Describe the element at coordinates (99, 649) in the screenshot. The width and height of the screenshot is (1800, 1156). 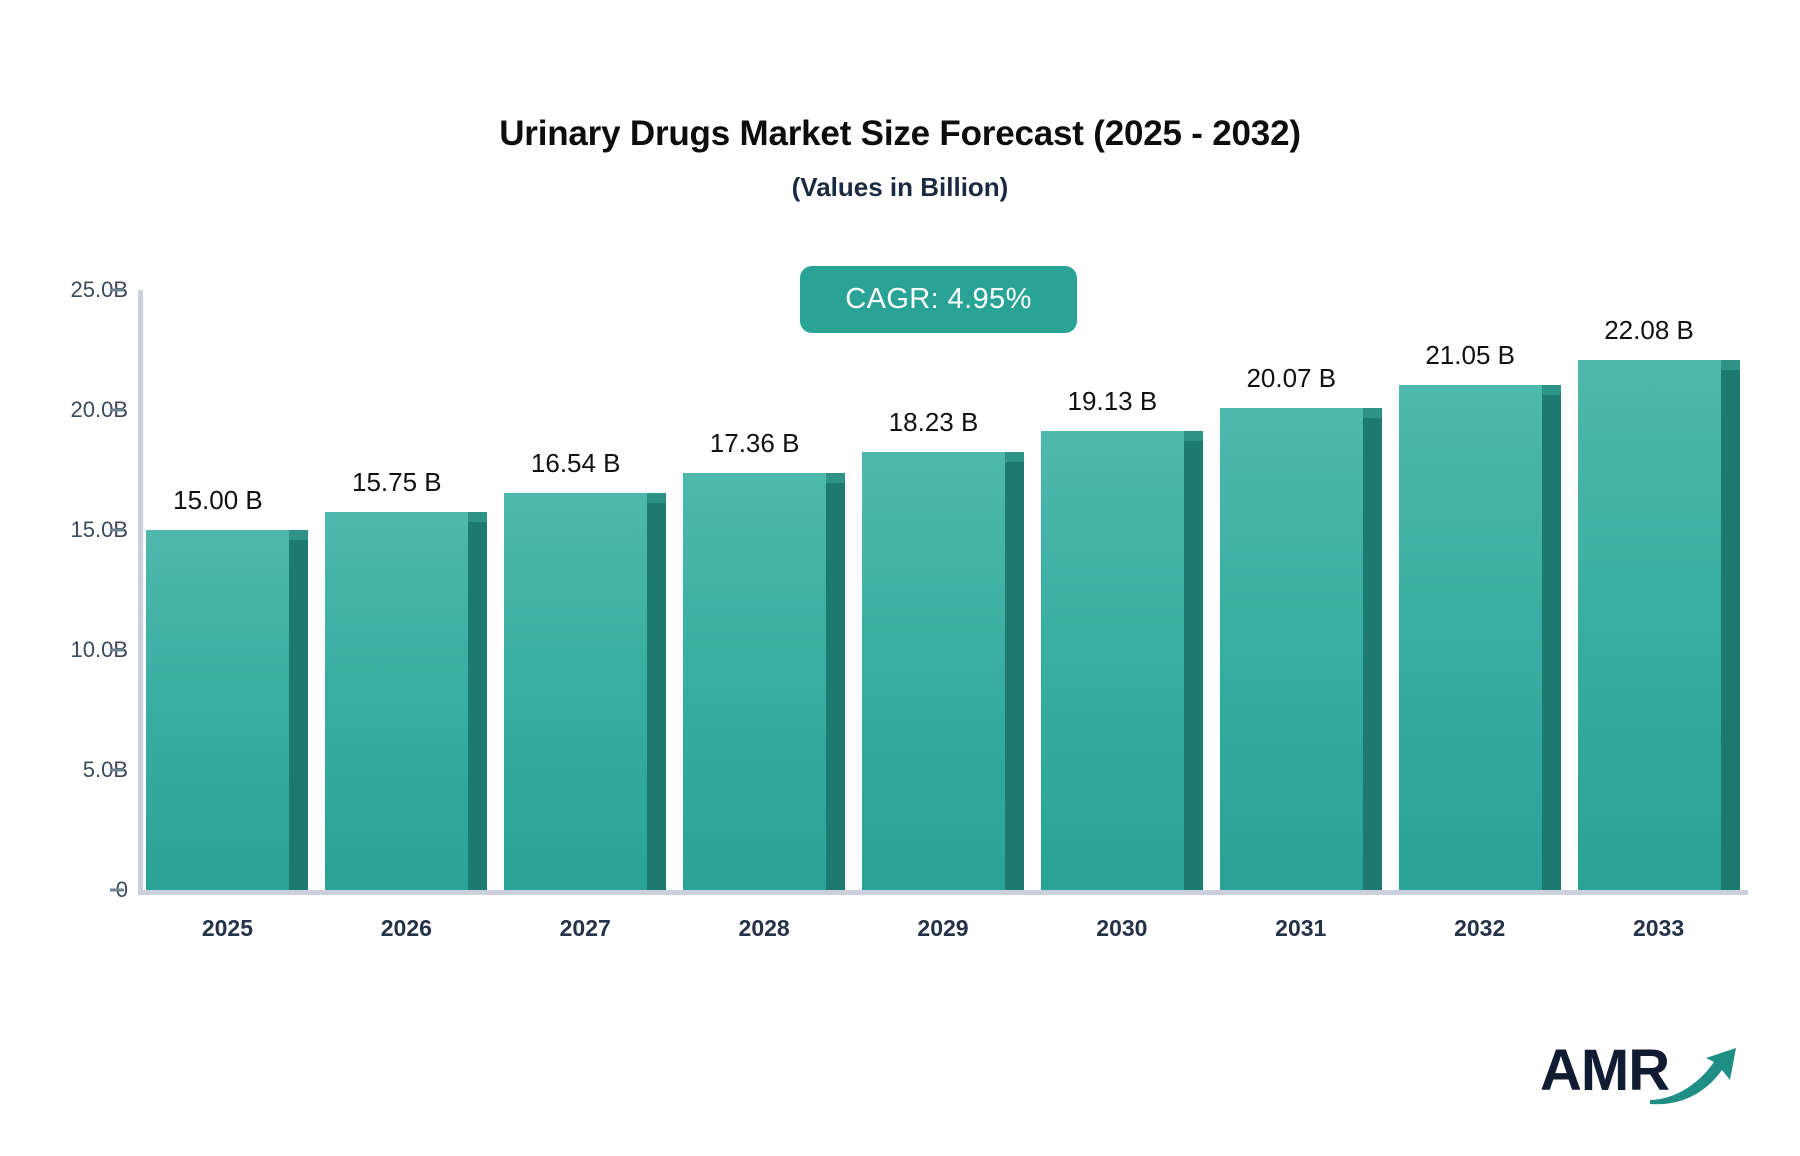
I see `y-axis-tick-label: 10.0B` at that location.